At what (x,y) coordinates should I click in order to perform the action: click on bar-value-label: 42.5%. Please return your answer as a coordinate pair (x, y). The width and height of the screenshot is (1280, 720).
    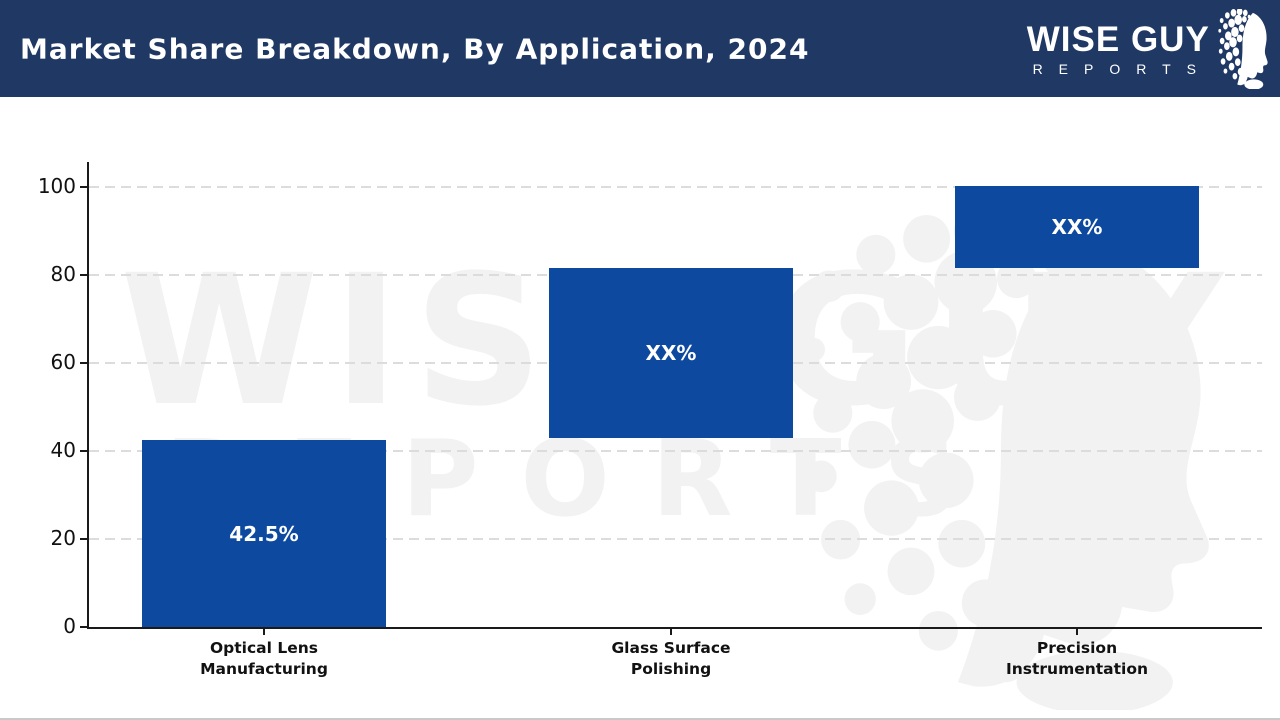
    Looking at the image, I should click on (264, 533).